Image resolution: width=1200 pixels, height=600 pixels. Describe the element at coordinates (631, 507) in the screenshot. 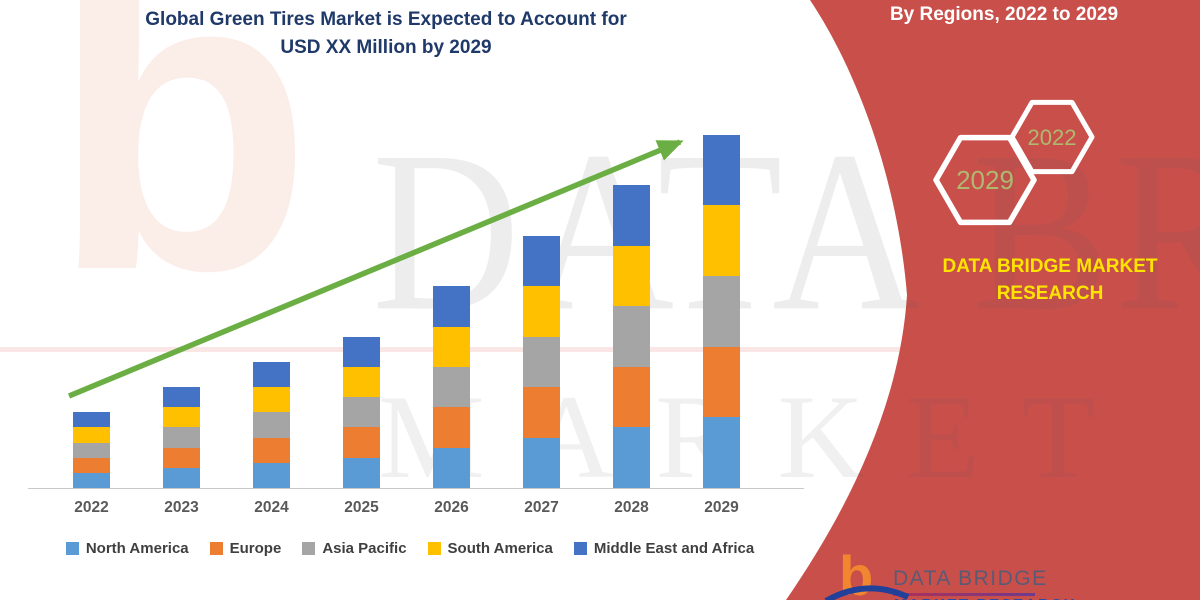

I see `x-axis-label-2028: 2028` at that location.